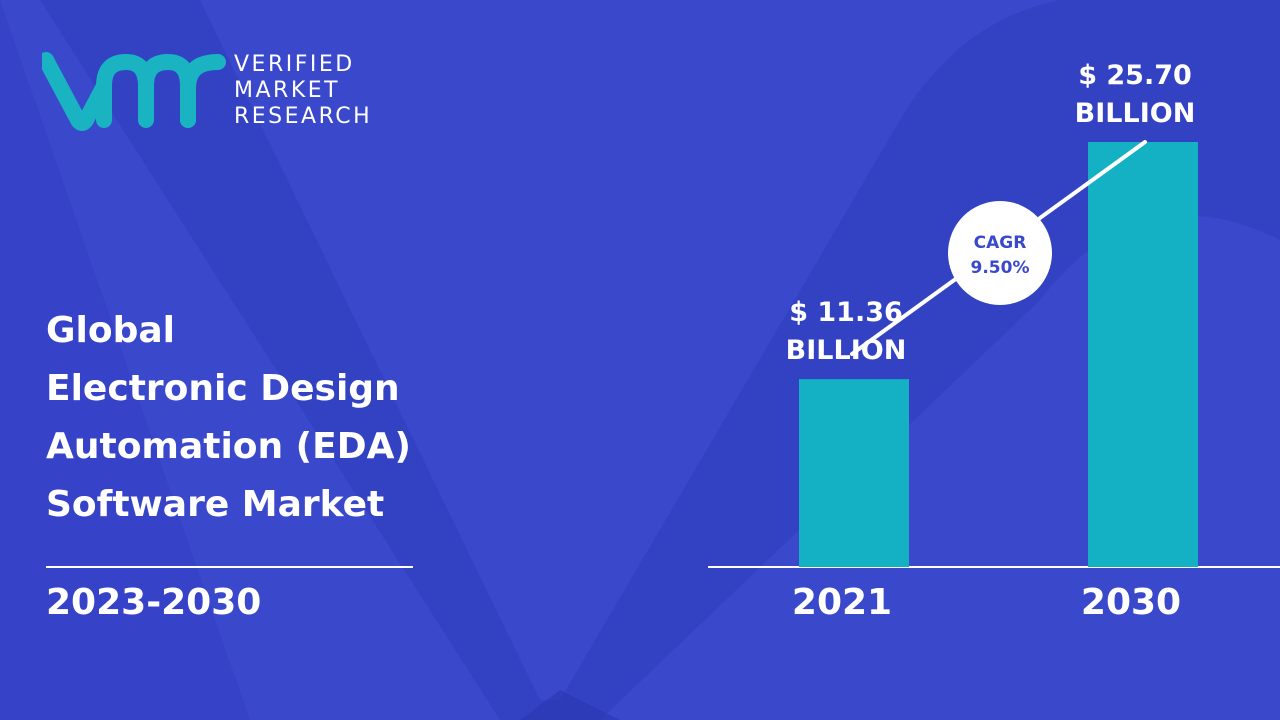 This screenshot has width=1280, height=720. Describe the element at coordinates (287, 90) in the screenshot. I see `brand-line-2: MARKET` at that location.